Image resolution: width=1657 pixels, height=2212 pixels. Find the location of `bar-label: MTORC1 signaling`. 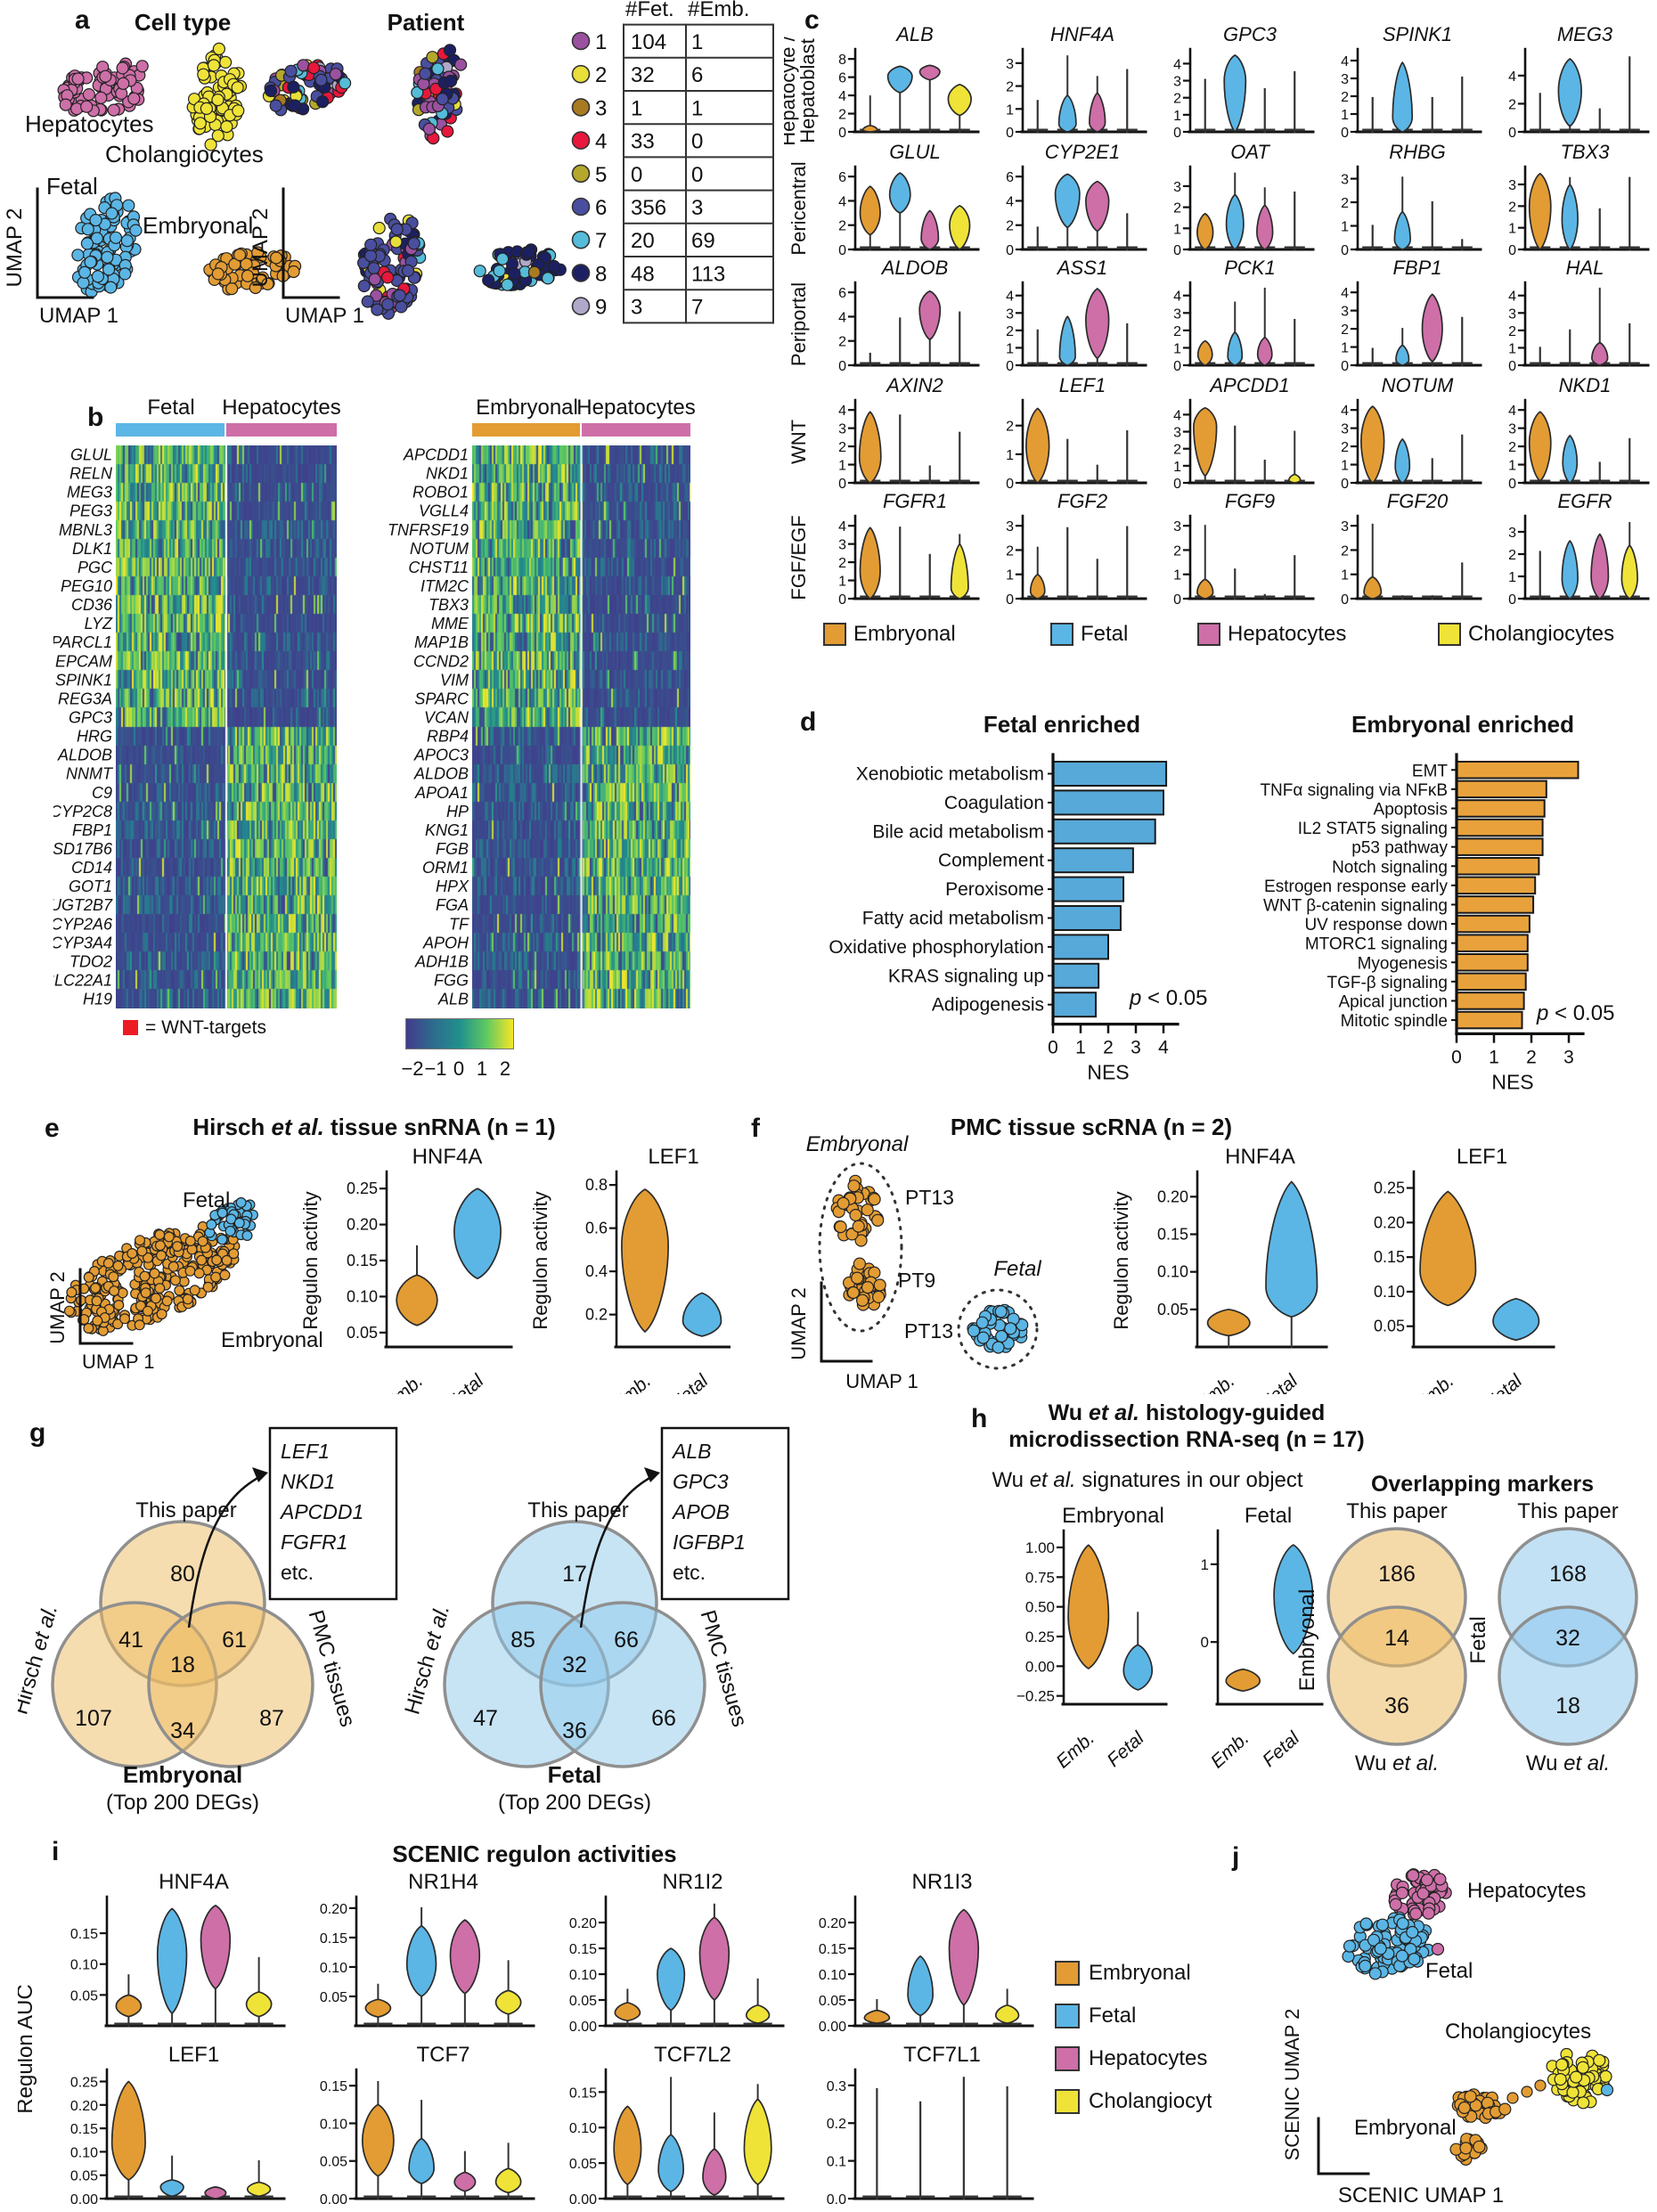

bar-label: MTORC1 signaling is located at coordinates (1376, 945).